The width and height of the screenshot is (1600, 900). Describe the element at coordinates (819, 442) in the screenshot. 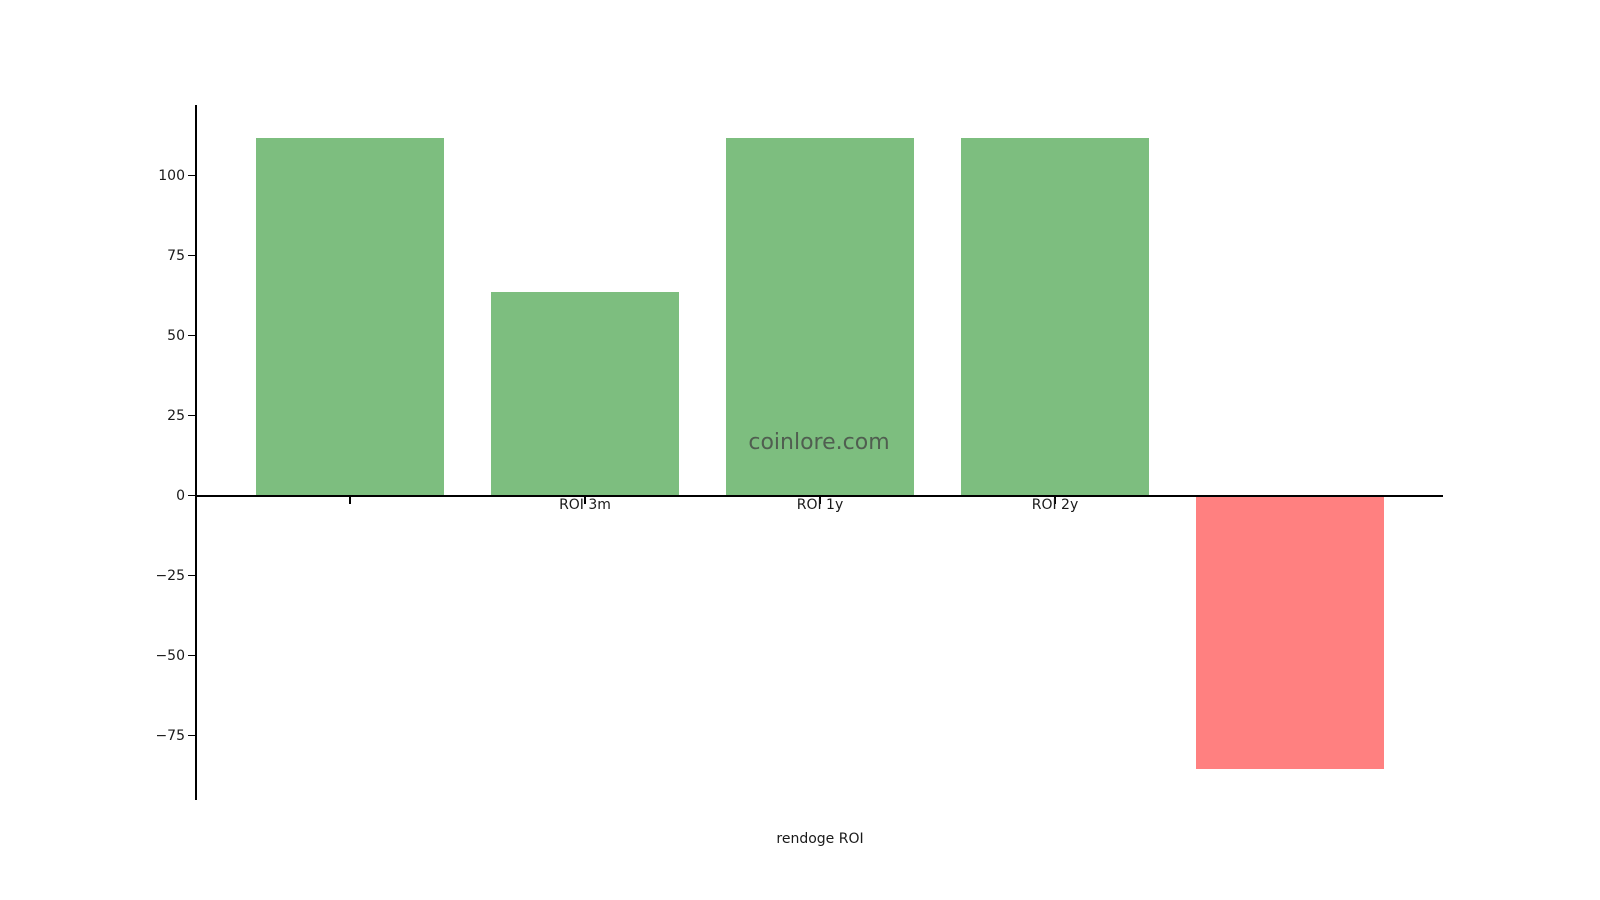

I see `watermark-text: coinlore.com` at that location.